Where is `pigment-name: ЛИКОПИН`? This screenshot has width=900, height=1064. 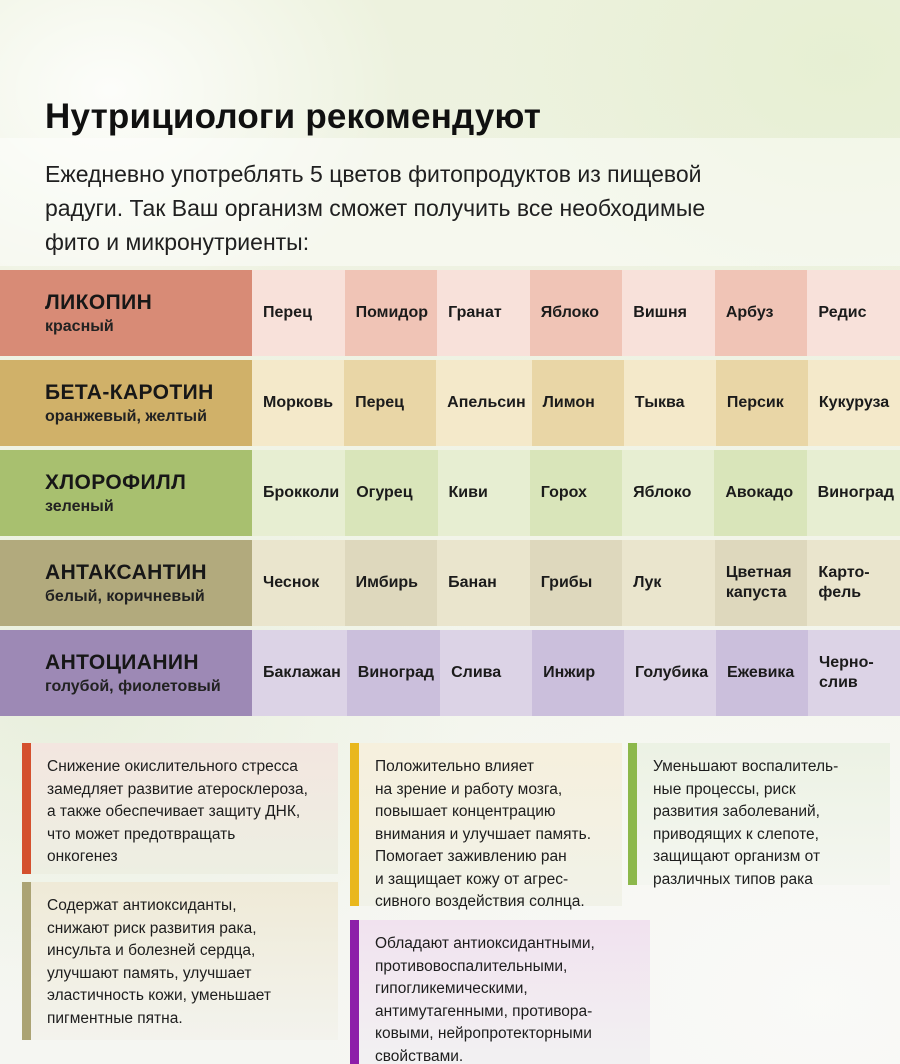 pigment-name: ЛИКОПИН is located at coordinates (99, 302).